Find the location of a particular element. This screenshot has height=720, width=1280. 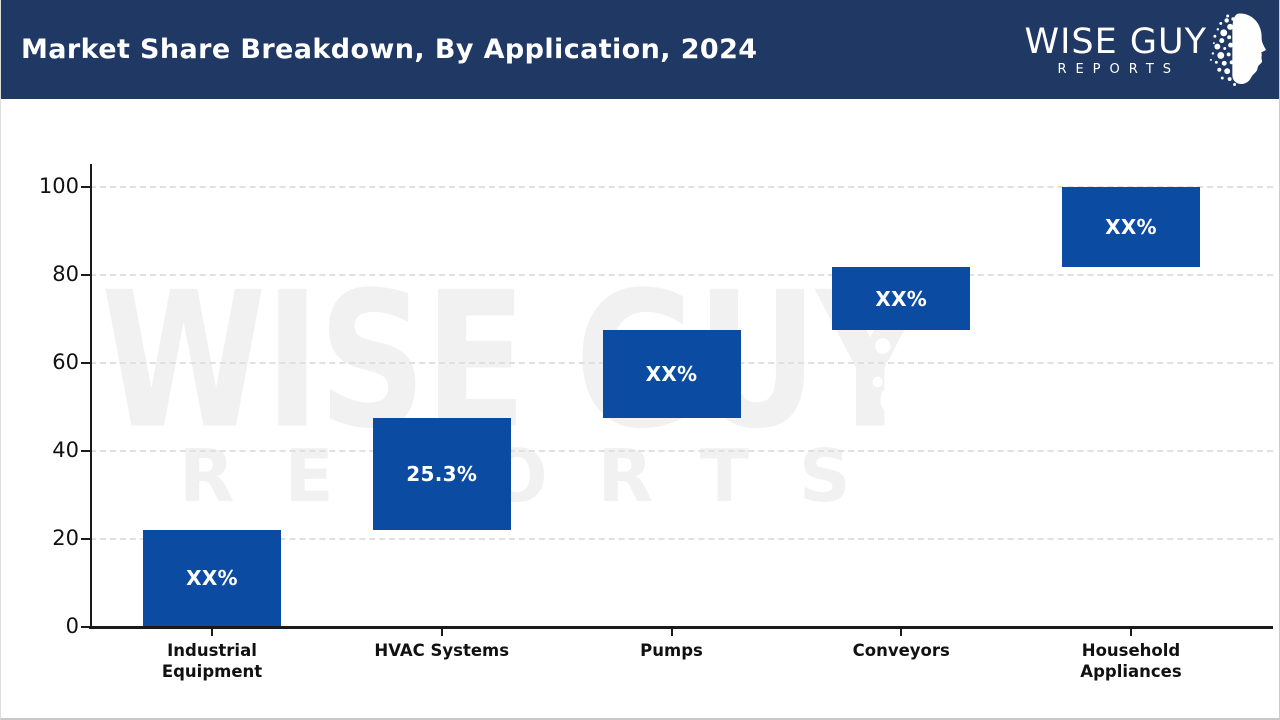

category-label: HVAC Systems is located at coordinates (442, 650).